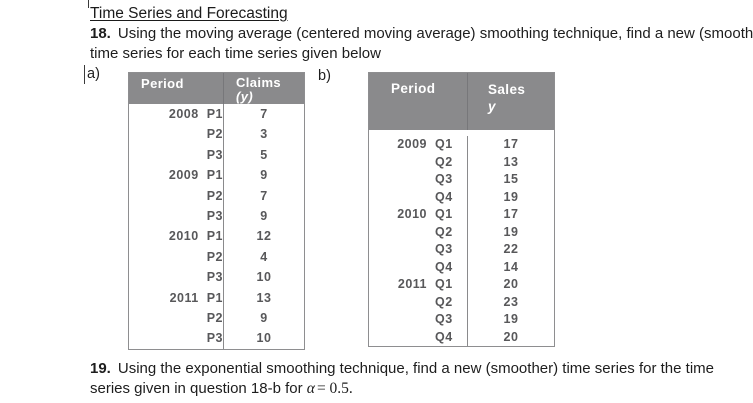  Describe the element at coordinates (259, 82) in the screenshot. I see `header-claims-label: Claims` at that location.